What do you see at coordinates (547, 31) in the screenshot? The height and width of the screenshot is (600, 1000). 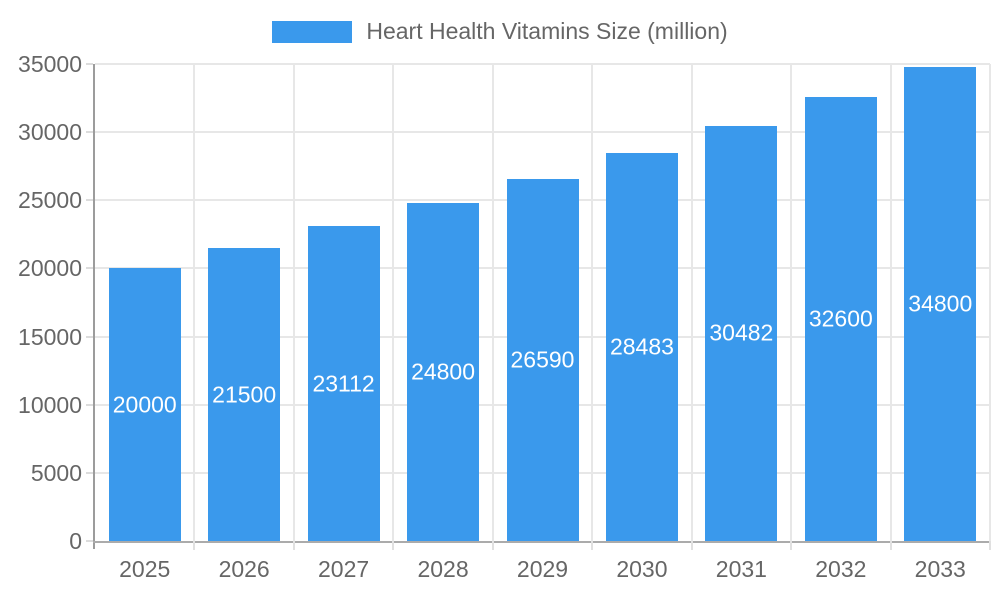 I see `legend-label: Heart Health Vitamins Size (million)` at bounding box center [547, 31].